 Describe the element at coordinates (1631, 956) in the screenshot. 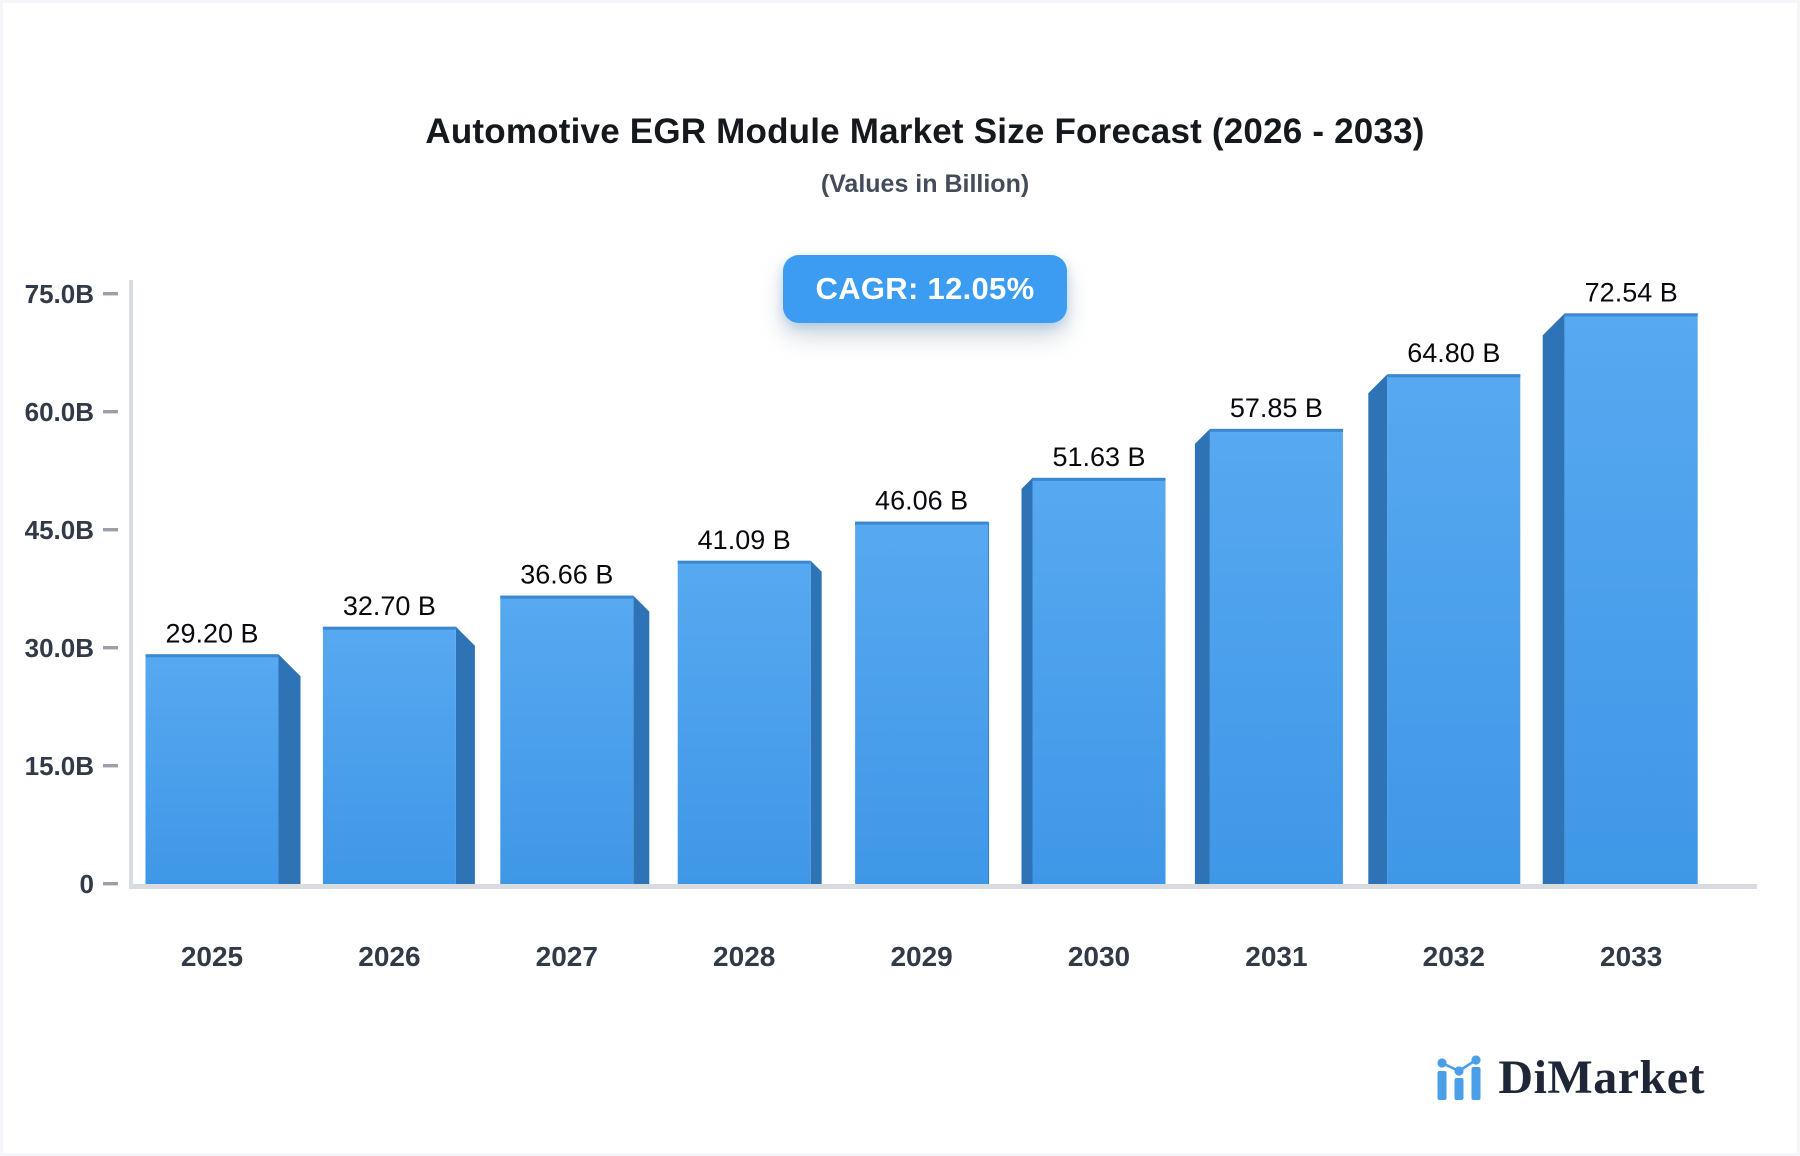

I see `x-axis-year-label: 2033` at that location.